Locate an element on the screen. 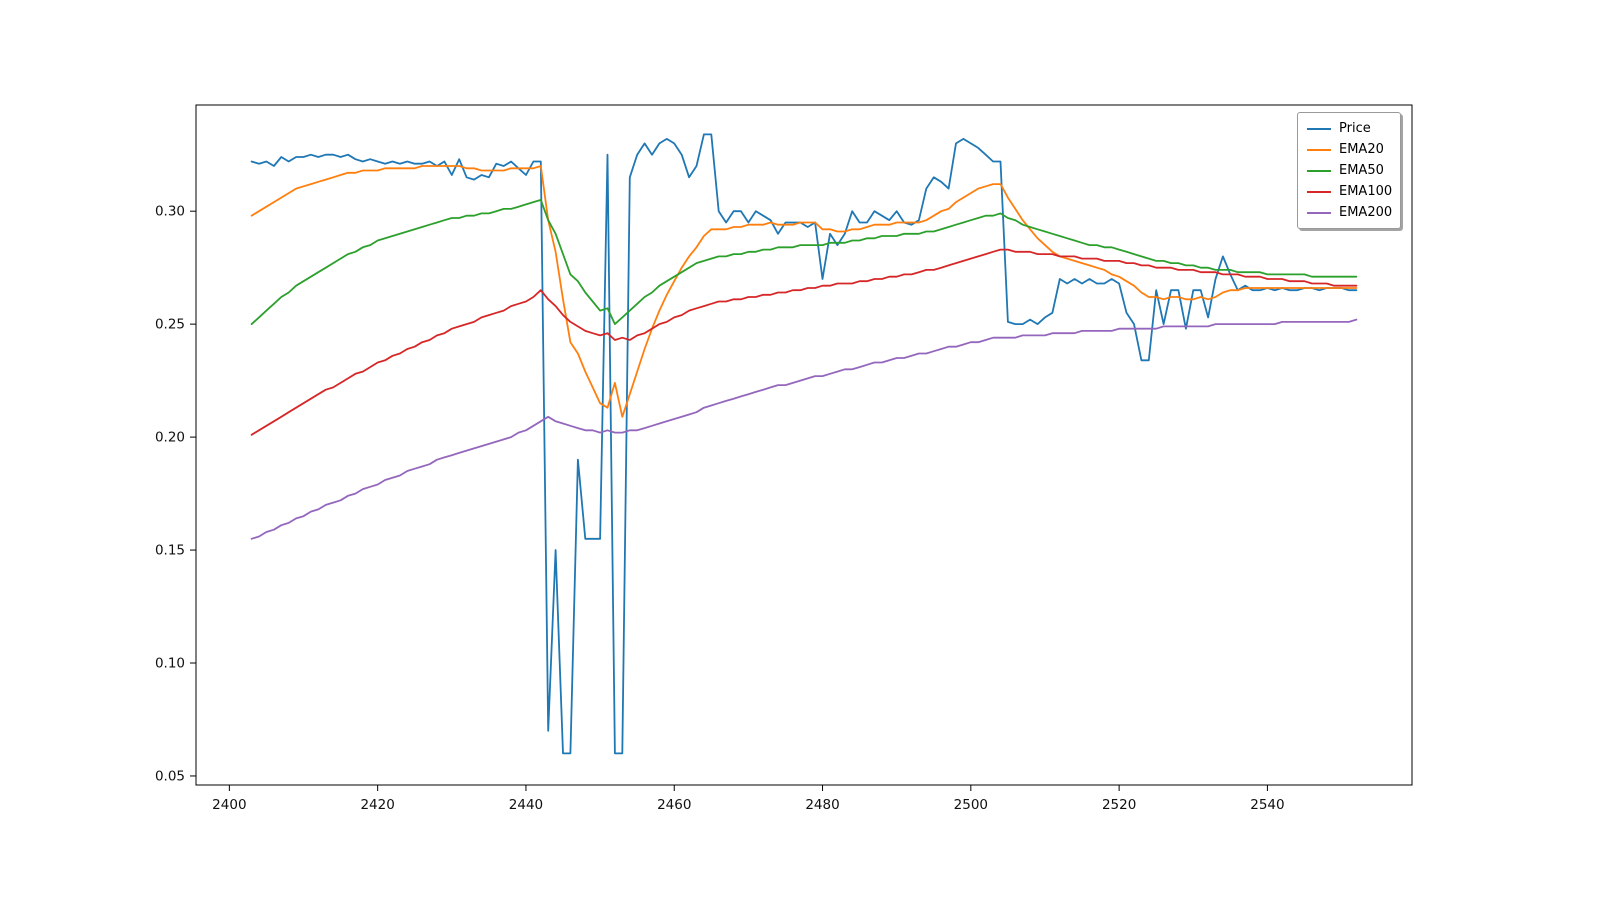  series-line-ema100 is located at coordinates (804, 342).